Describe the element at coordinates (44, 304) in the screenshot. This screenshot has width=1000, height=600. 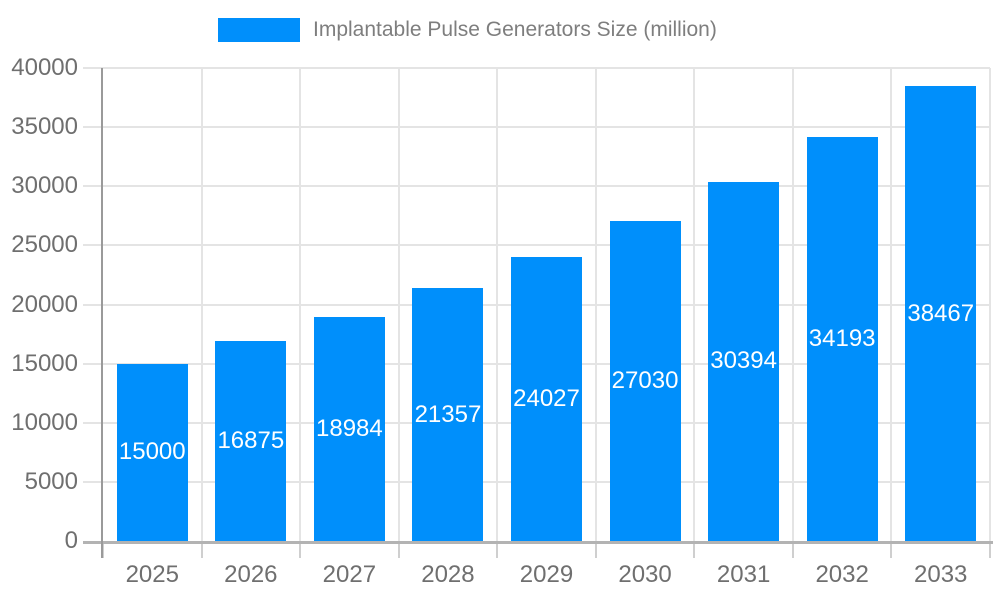
I see `y-axis-label: 20000` at that location.